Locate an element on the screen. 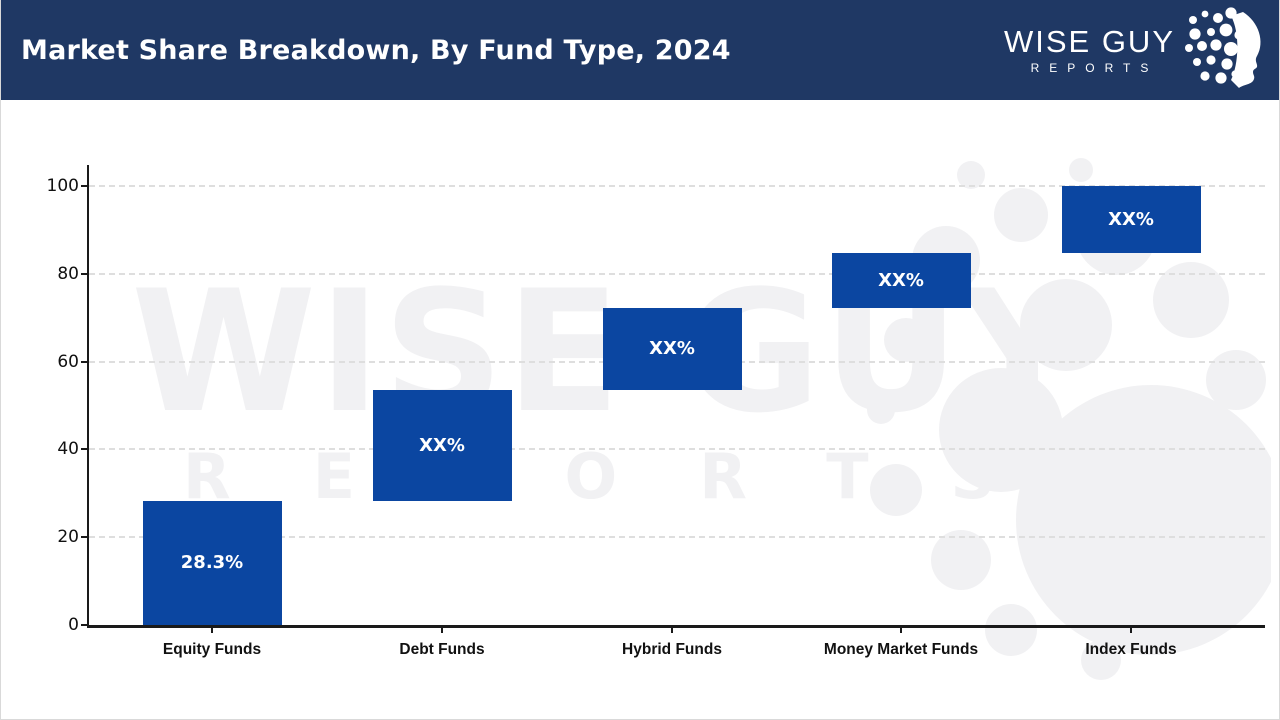 This screenshot has height=720, width=1280. brand-head-icon is located at coordinates (1223, 47).